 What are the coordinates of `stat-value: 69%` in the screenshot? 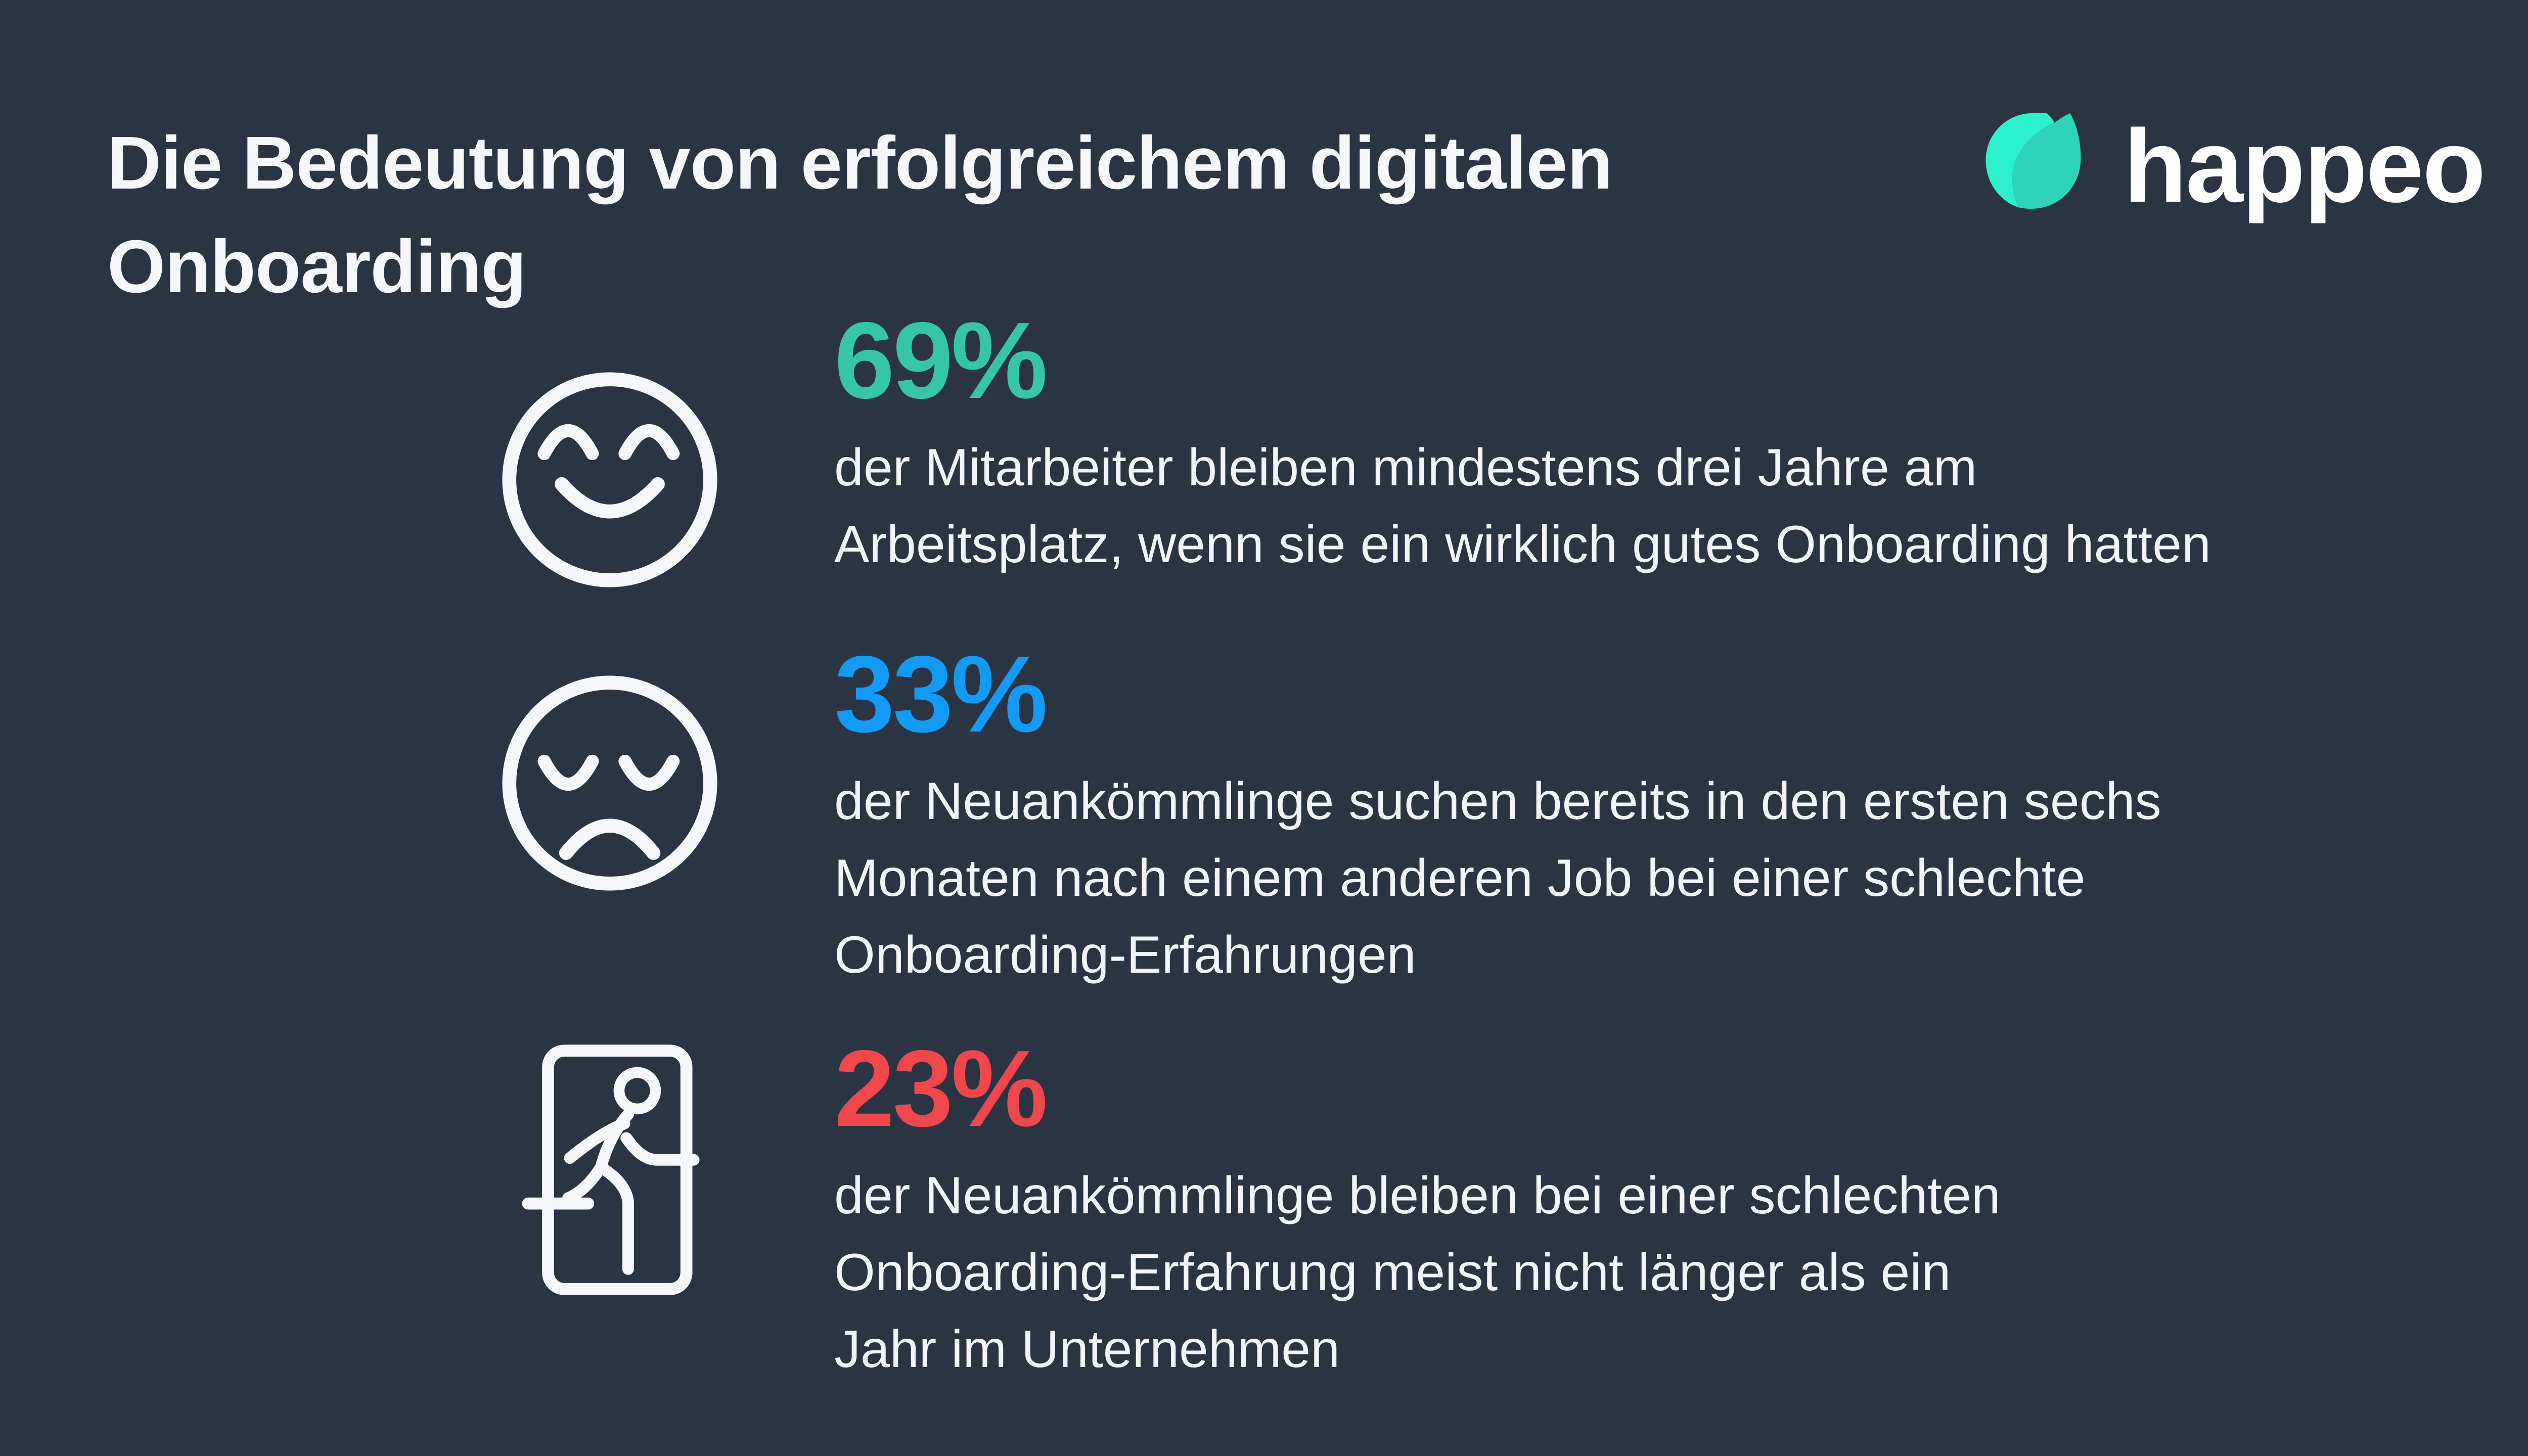 It's located at (941, 360).